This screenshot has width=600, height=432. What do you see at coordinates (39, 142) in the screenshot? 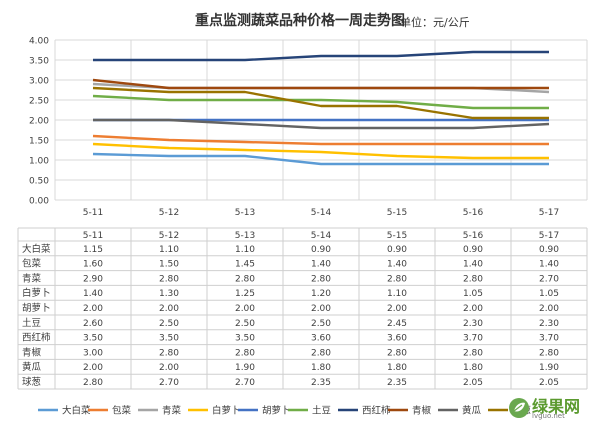
I see `y-tick-label: 1.50` at bounding box center [39, 142].